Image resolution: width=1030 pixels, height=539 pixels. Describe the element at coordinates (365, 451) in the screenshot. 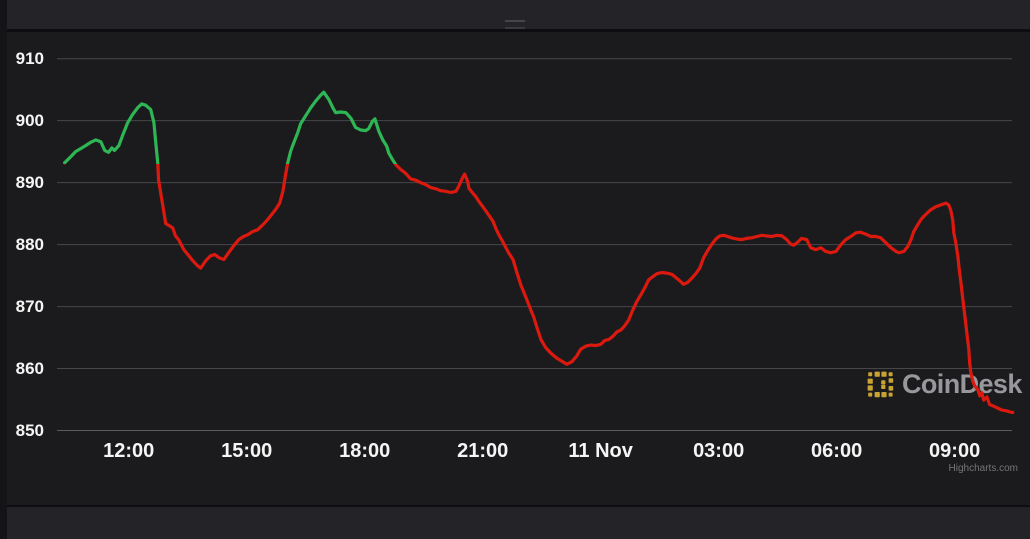

I see `x-axis-tick-label: 18:00` at that location.